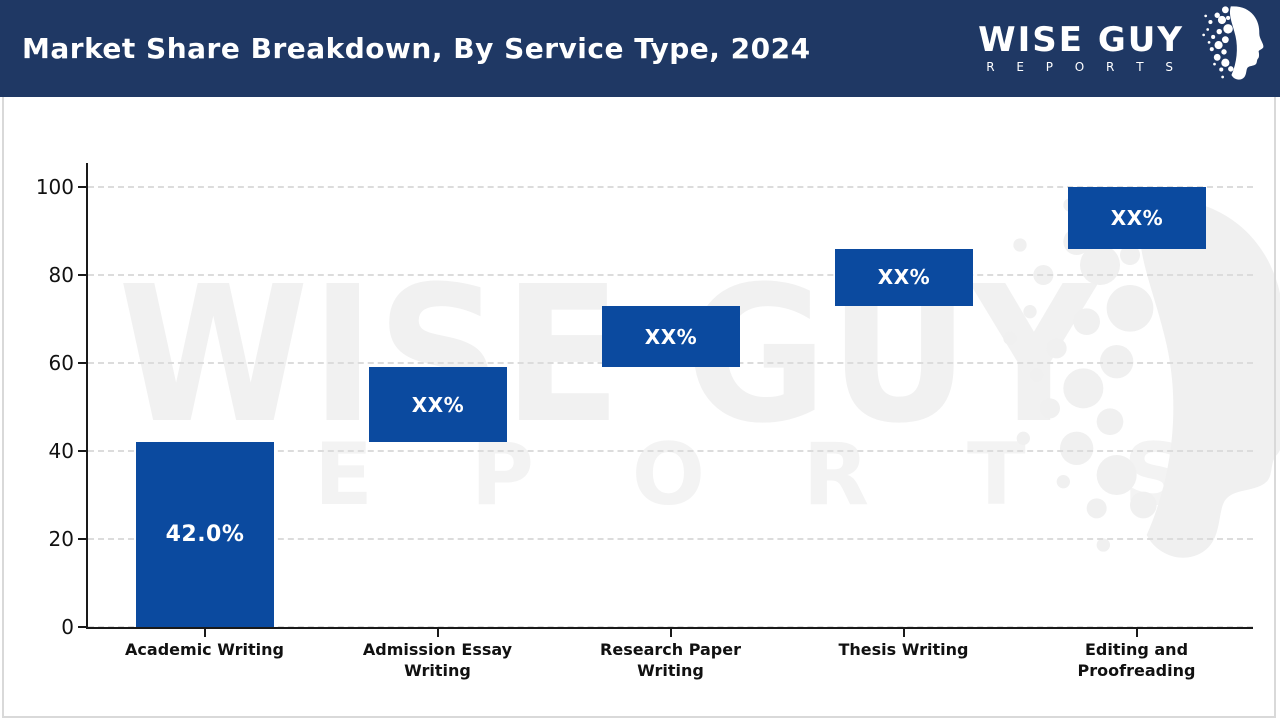  Describe the element at coordinates (1081, 40) in the screenshot. I see `logo-wordmark: WISE GUY` at that location.